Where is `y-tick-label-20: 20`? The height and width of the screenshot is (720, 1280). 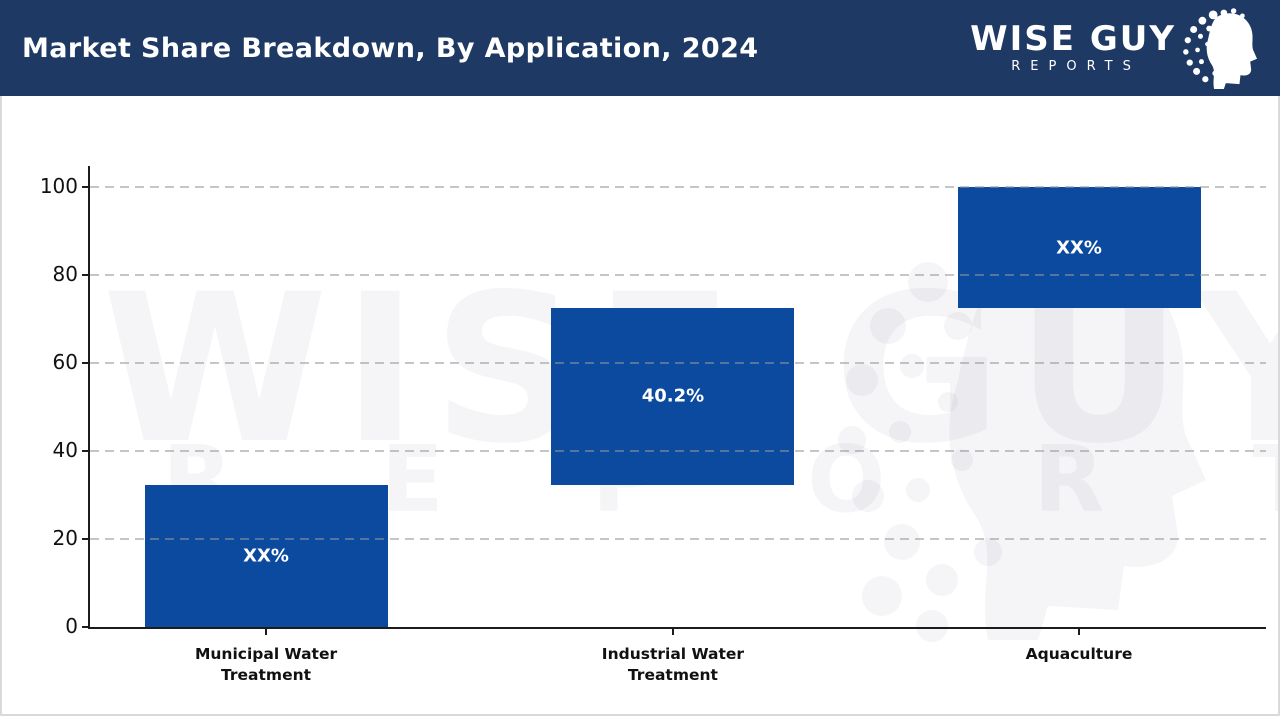 y-tick-label-20: 20 is located at coordinates (65, 538).